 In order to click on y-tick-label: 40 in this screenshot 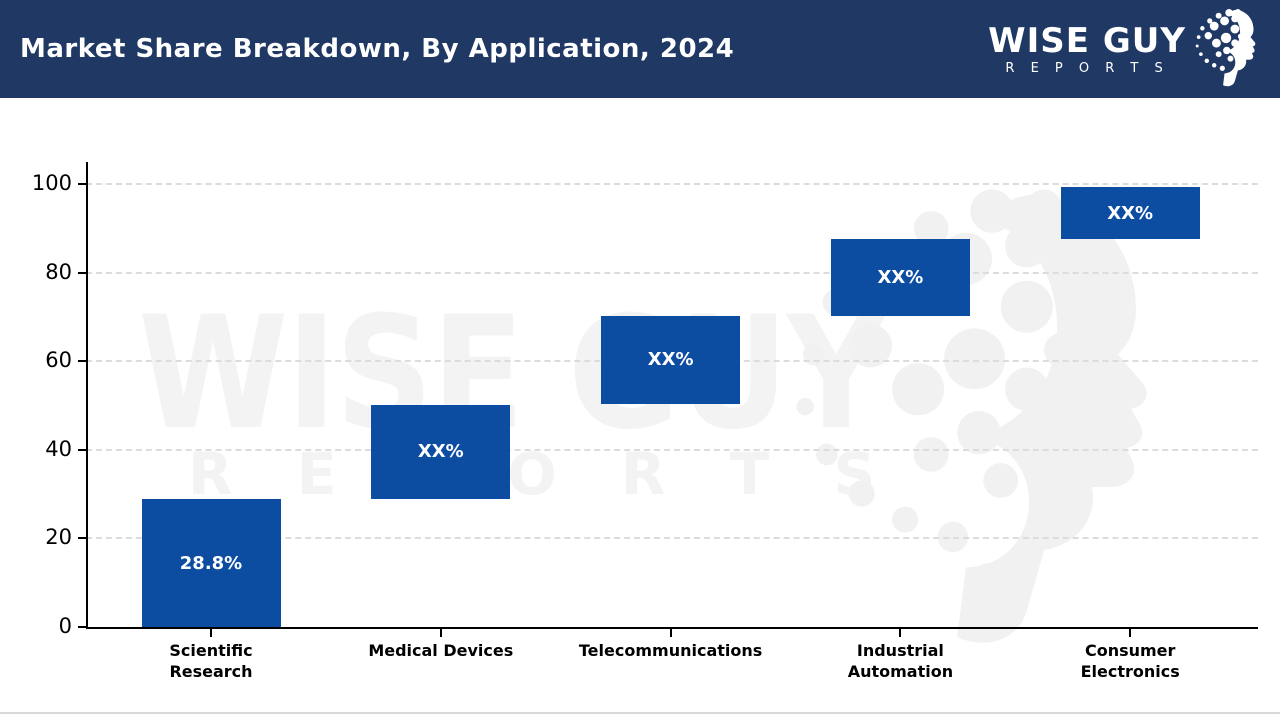, I will do `click(58, 448)`.